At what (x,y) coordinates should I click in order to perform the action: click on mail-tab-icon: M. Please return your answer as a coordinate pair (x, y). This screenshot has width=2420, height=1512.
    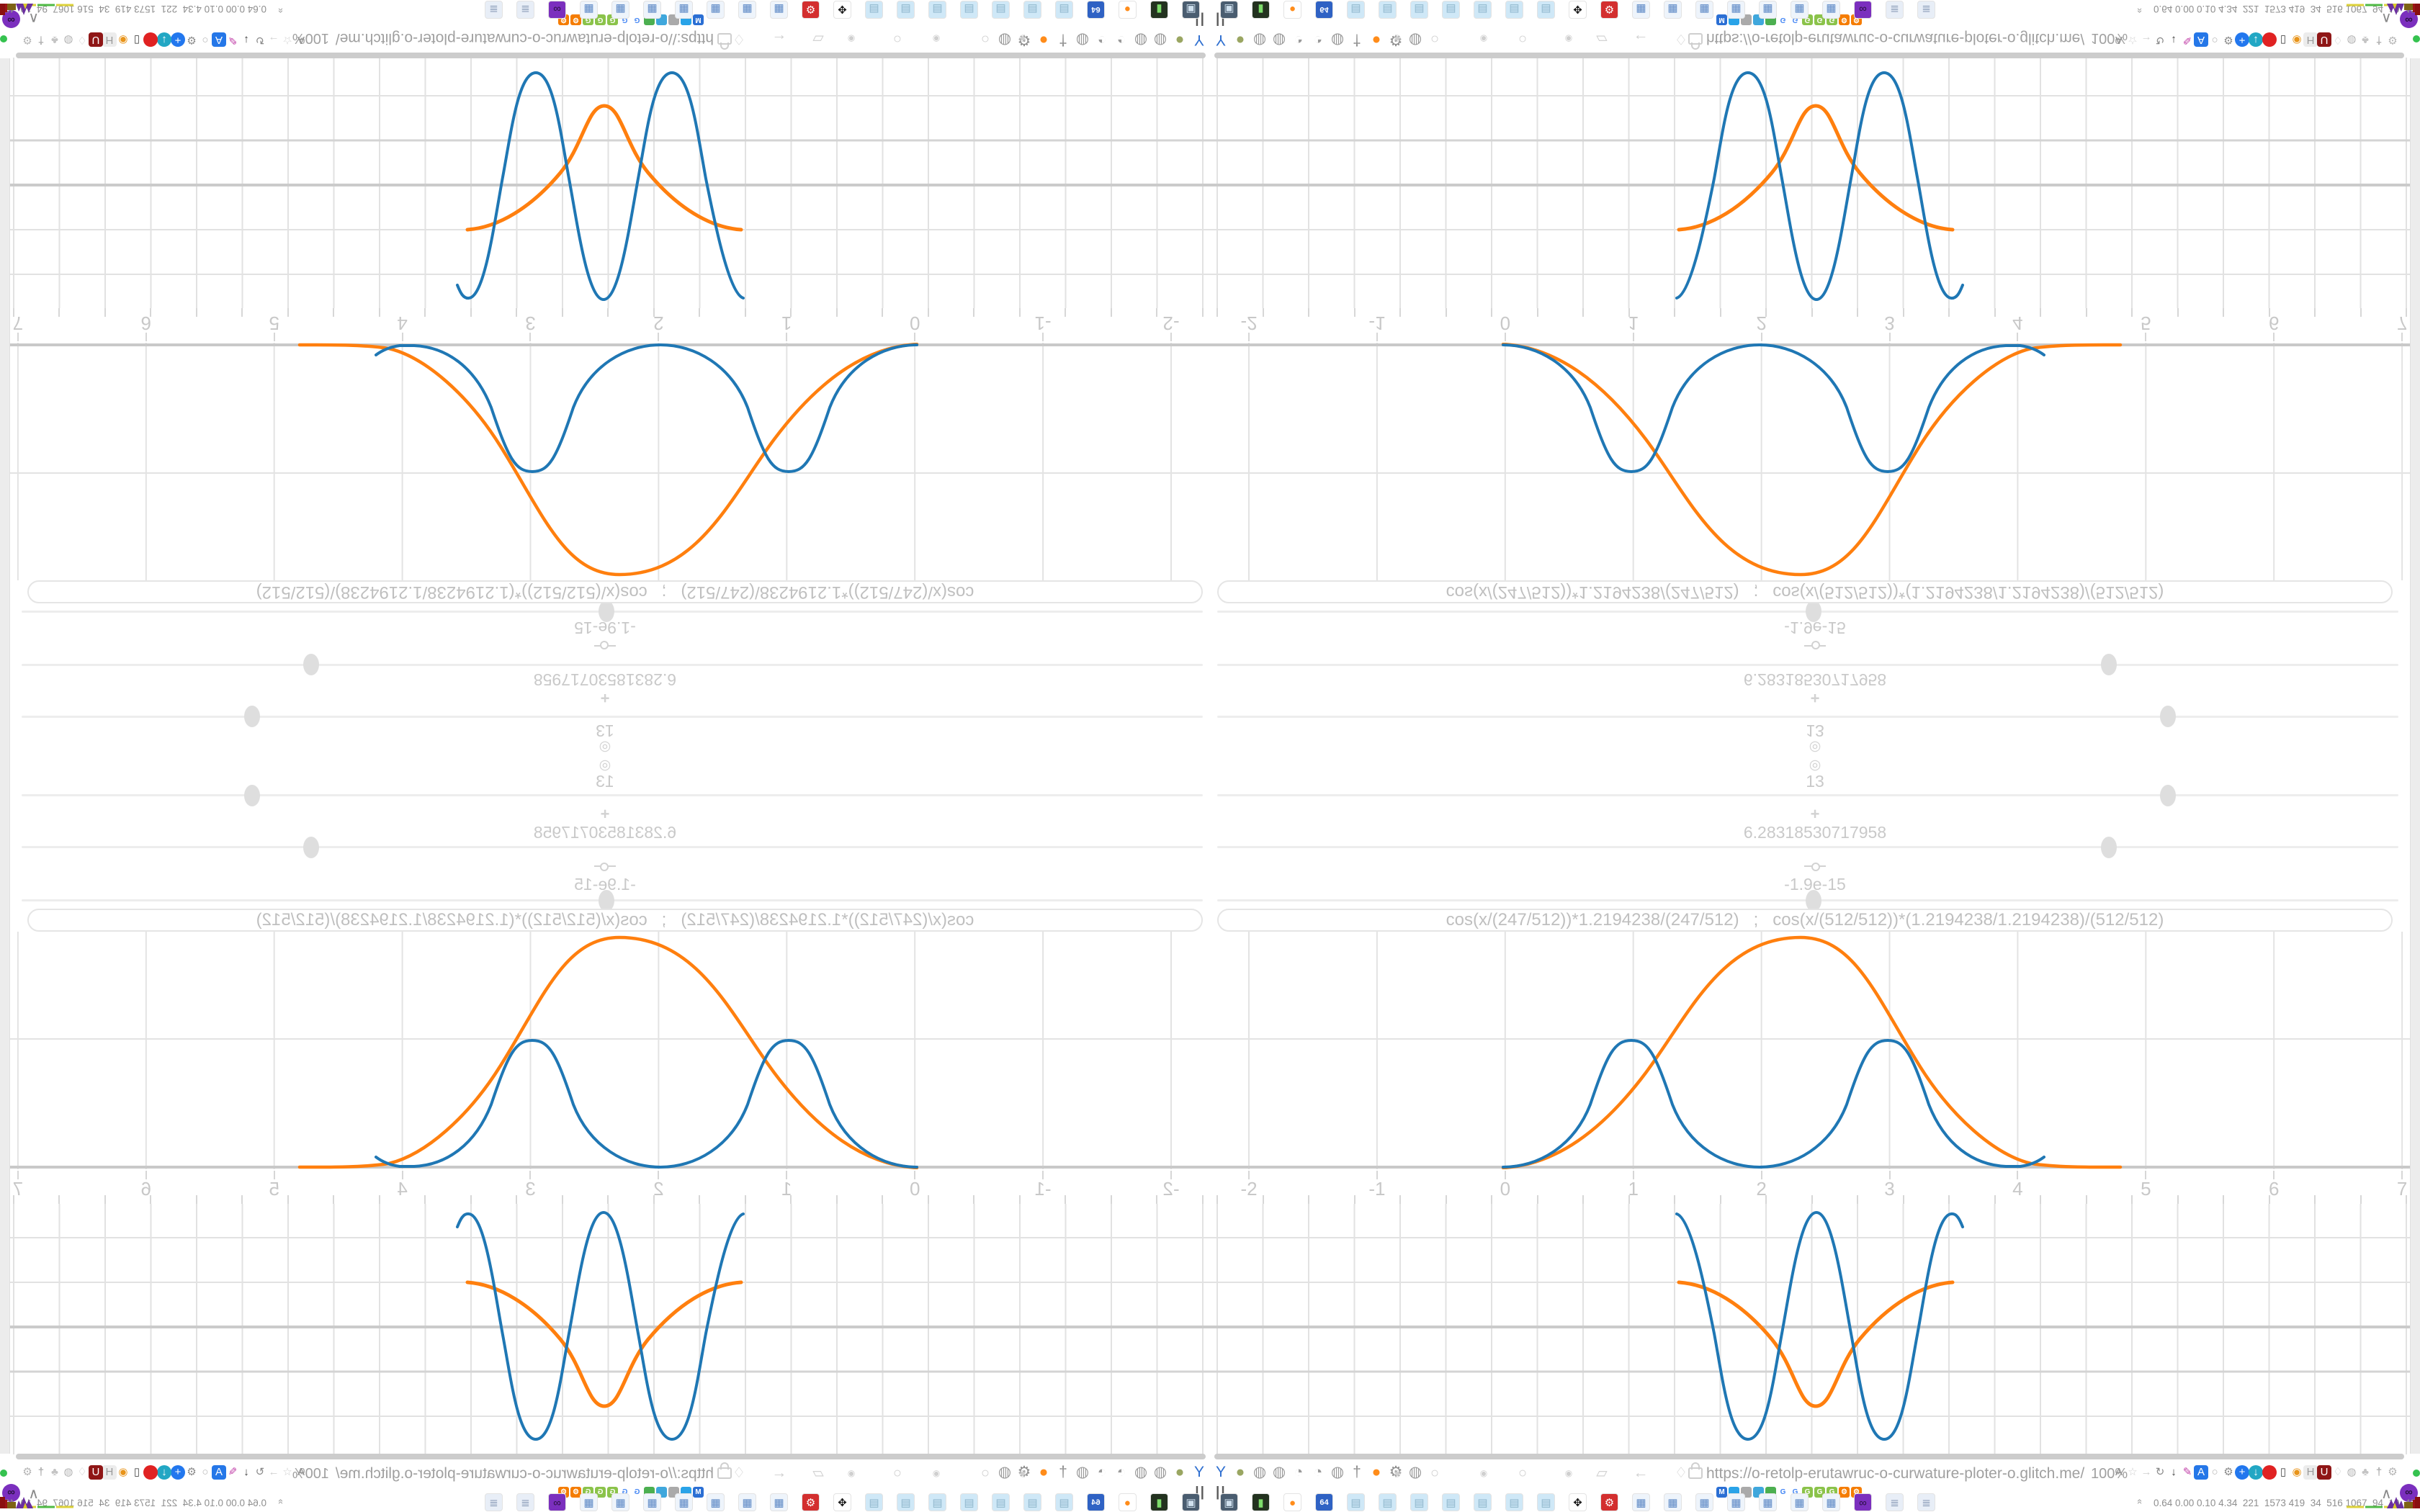
    Looking at the image, I should click on (1722, 1492).